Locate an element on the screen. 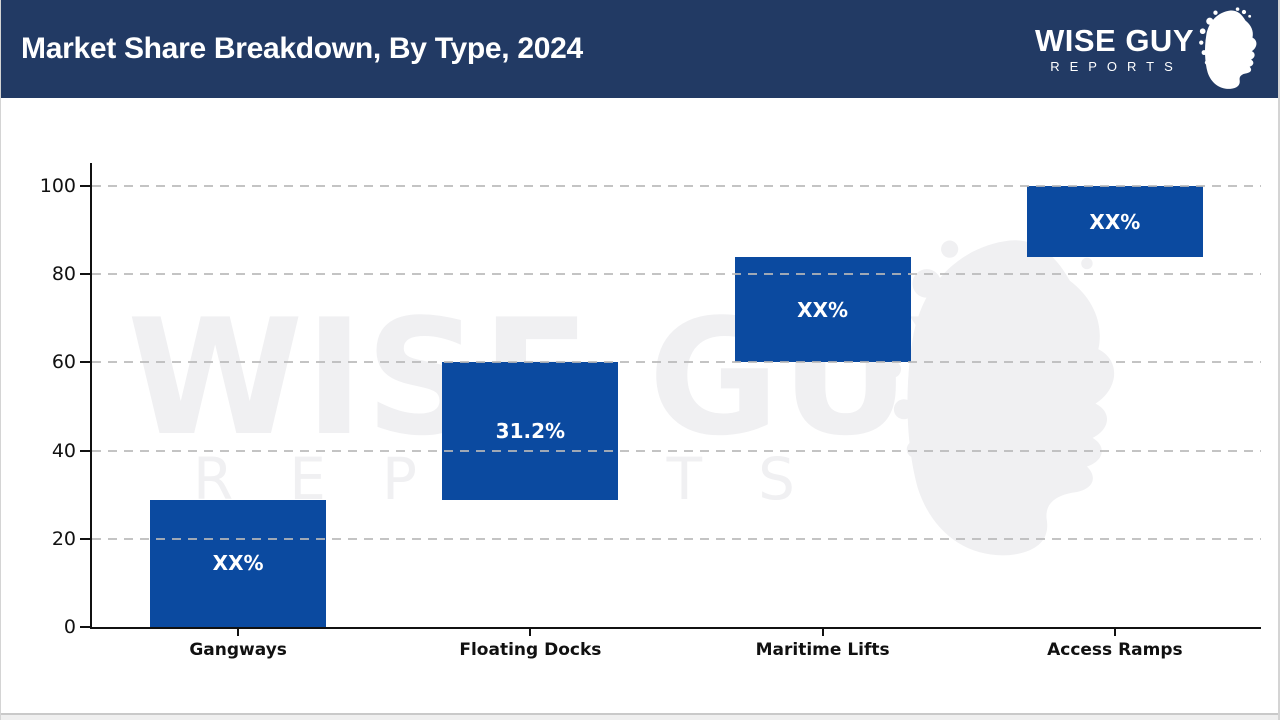 The width and height of the screenshot is (1280, 720). y-axis-tick-label: 0 is located at coordinates (69, 627).